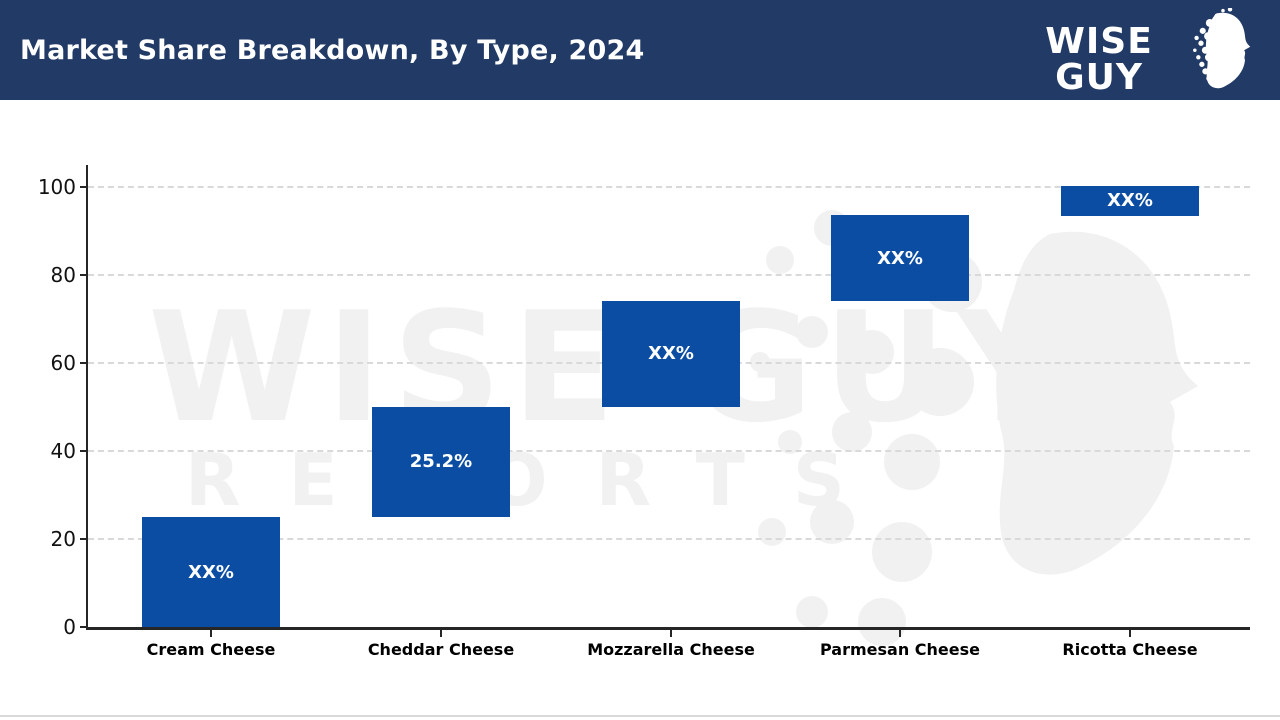 This screenshot has width=1280, height=720. What do you see at coordinates (669, 451) in the screenshot?
I see `gridline-y40` at bounding box center [669, 451].